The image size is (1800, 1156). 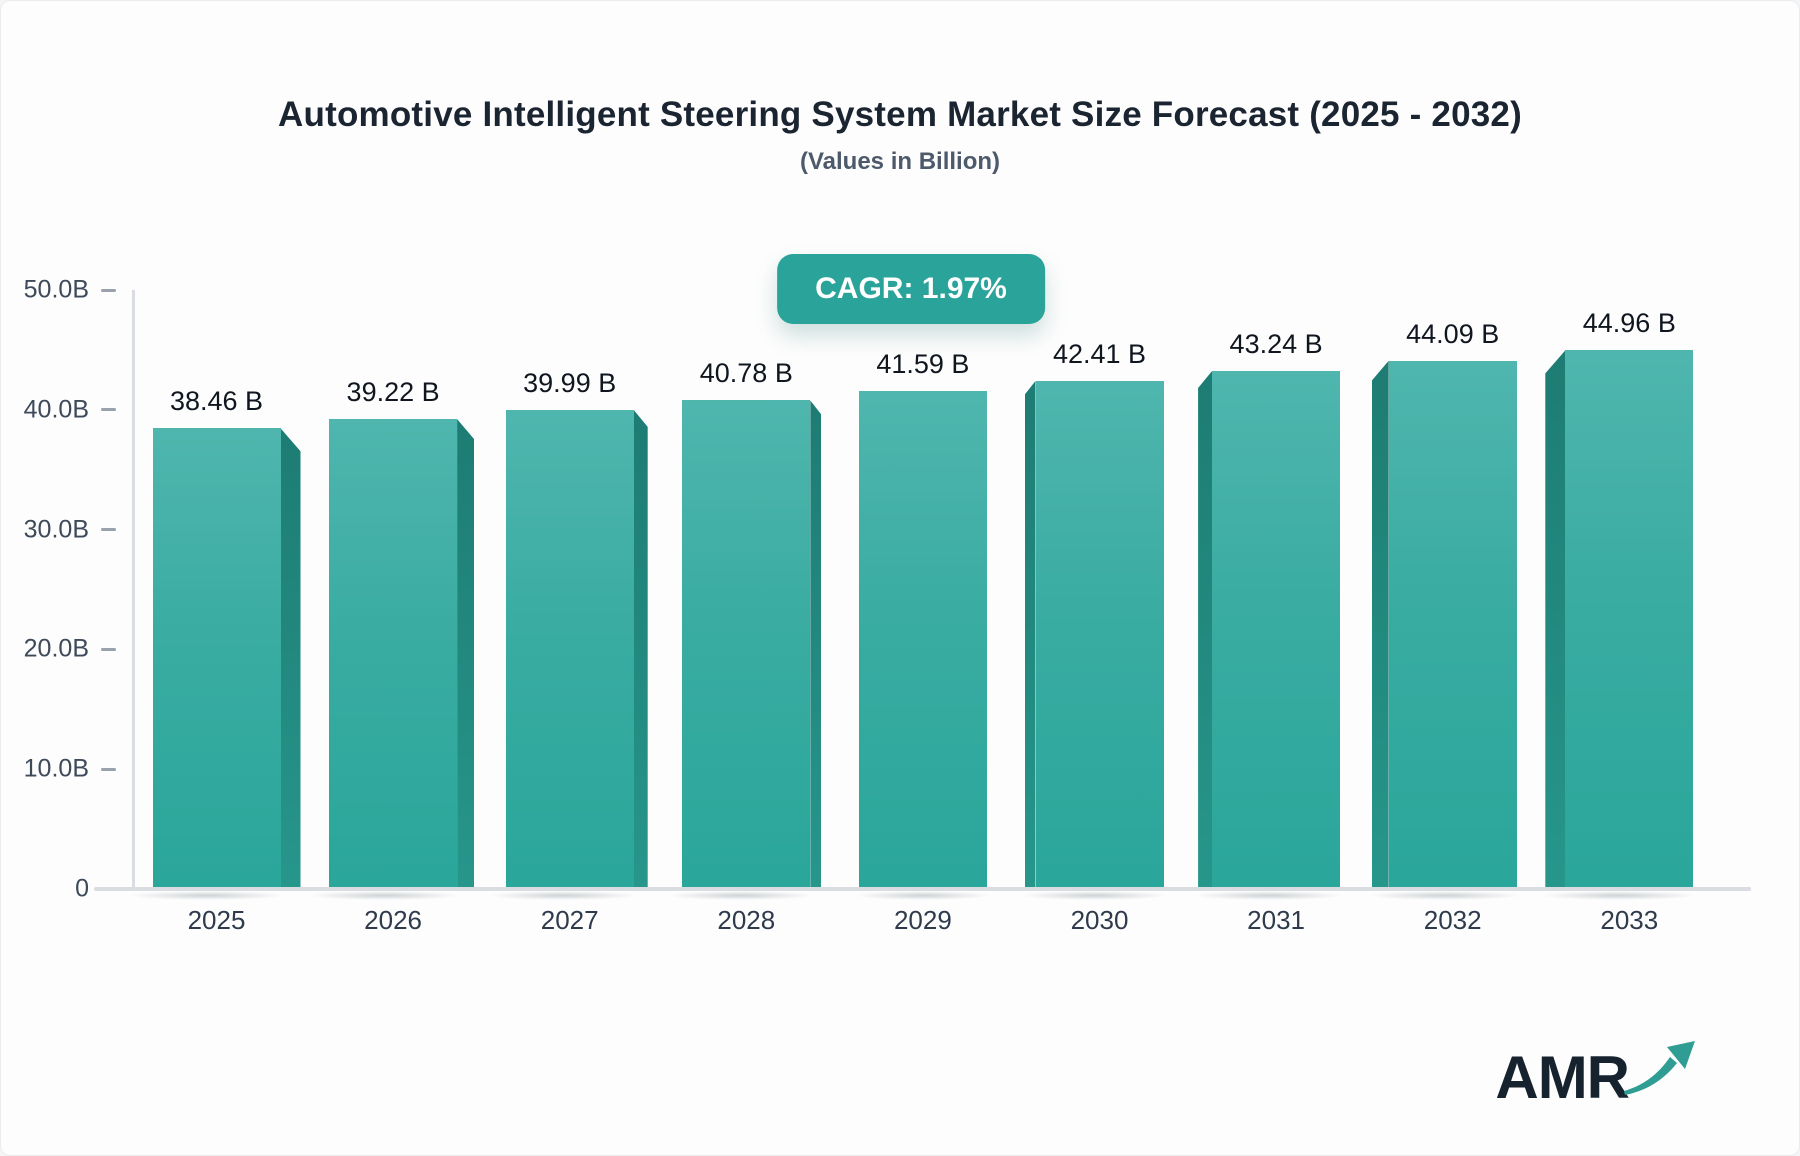 What do you see at coordinates (1629, 323) in the screenshot?
I see `bar-value-label: 44.96 B` at bounding box center [1629, 323].